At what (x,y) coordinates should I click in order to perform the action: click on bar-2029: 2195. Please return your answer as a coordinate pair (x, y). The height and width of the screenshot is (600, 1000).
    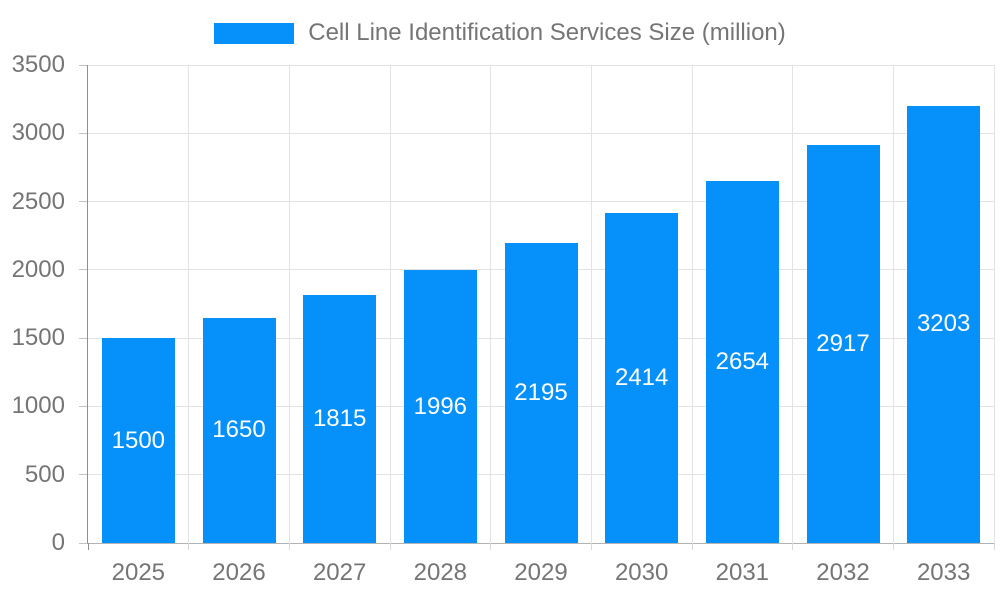
    Looking at the image, I should click on (541, 393).